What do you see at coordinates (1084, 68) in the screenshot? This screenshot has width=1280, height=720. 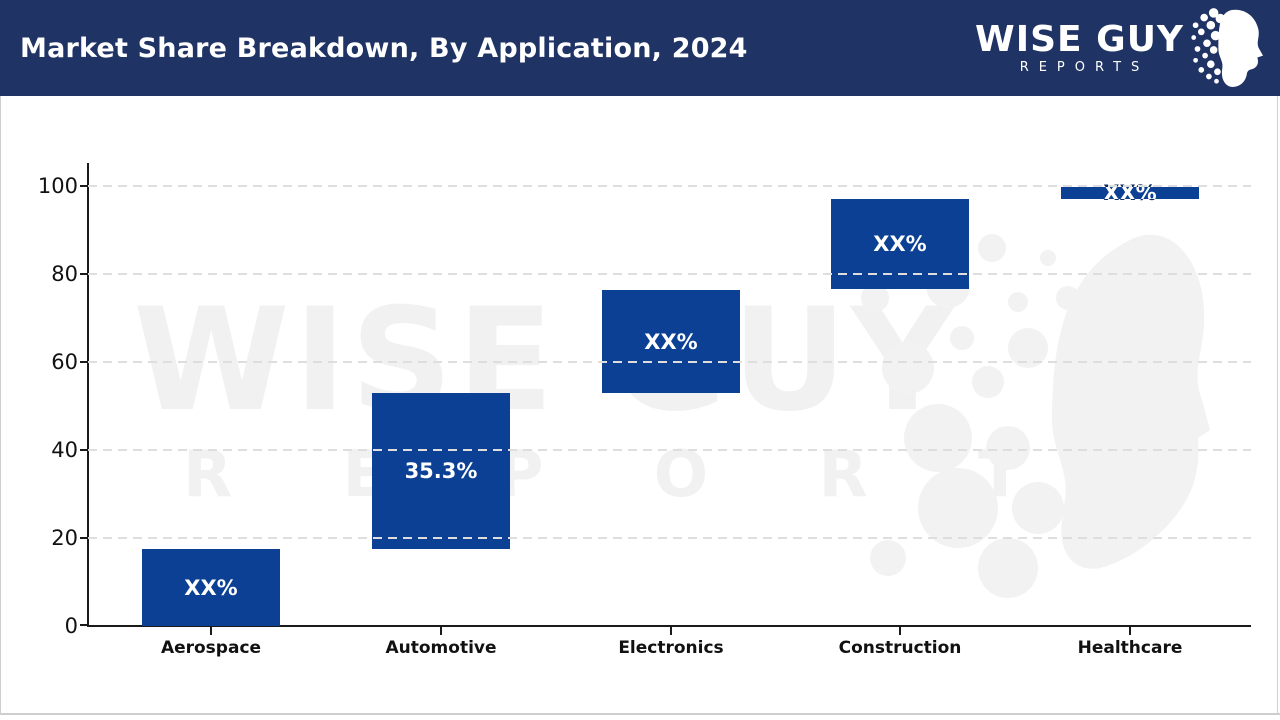 I see `logo-subtext: REPORTS` at bounding box center [1084, 68].